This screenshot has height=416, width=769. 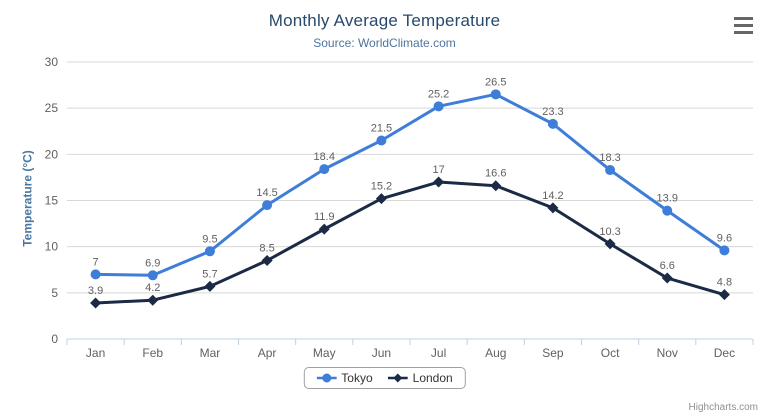 What do you see at coordinates (266, 193) in the screenshot?
I see `data-label: 14.5` at bounding box center [266, 193].